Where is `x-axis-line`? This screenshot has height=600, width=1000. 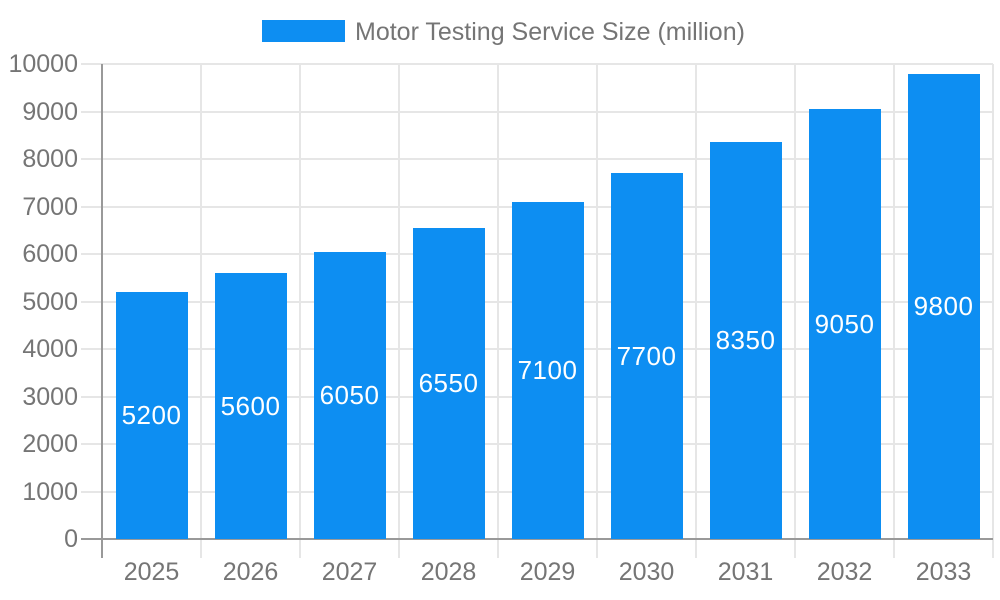
x-axis-line is located at coordinates (537, 539).